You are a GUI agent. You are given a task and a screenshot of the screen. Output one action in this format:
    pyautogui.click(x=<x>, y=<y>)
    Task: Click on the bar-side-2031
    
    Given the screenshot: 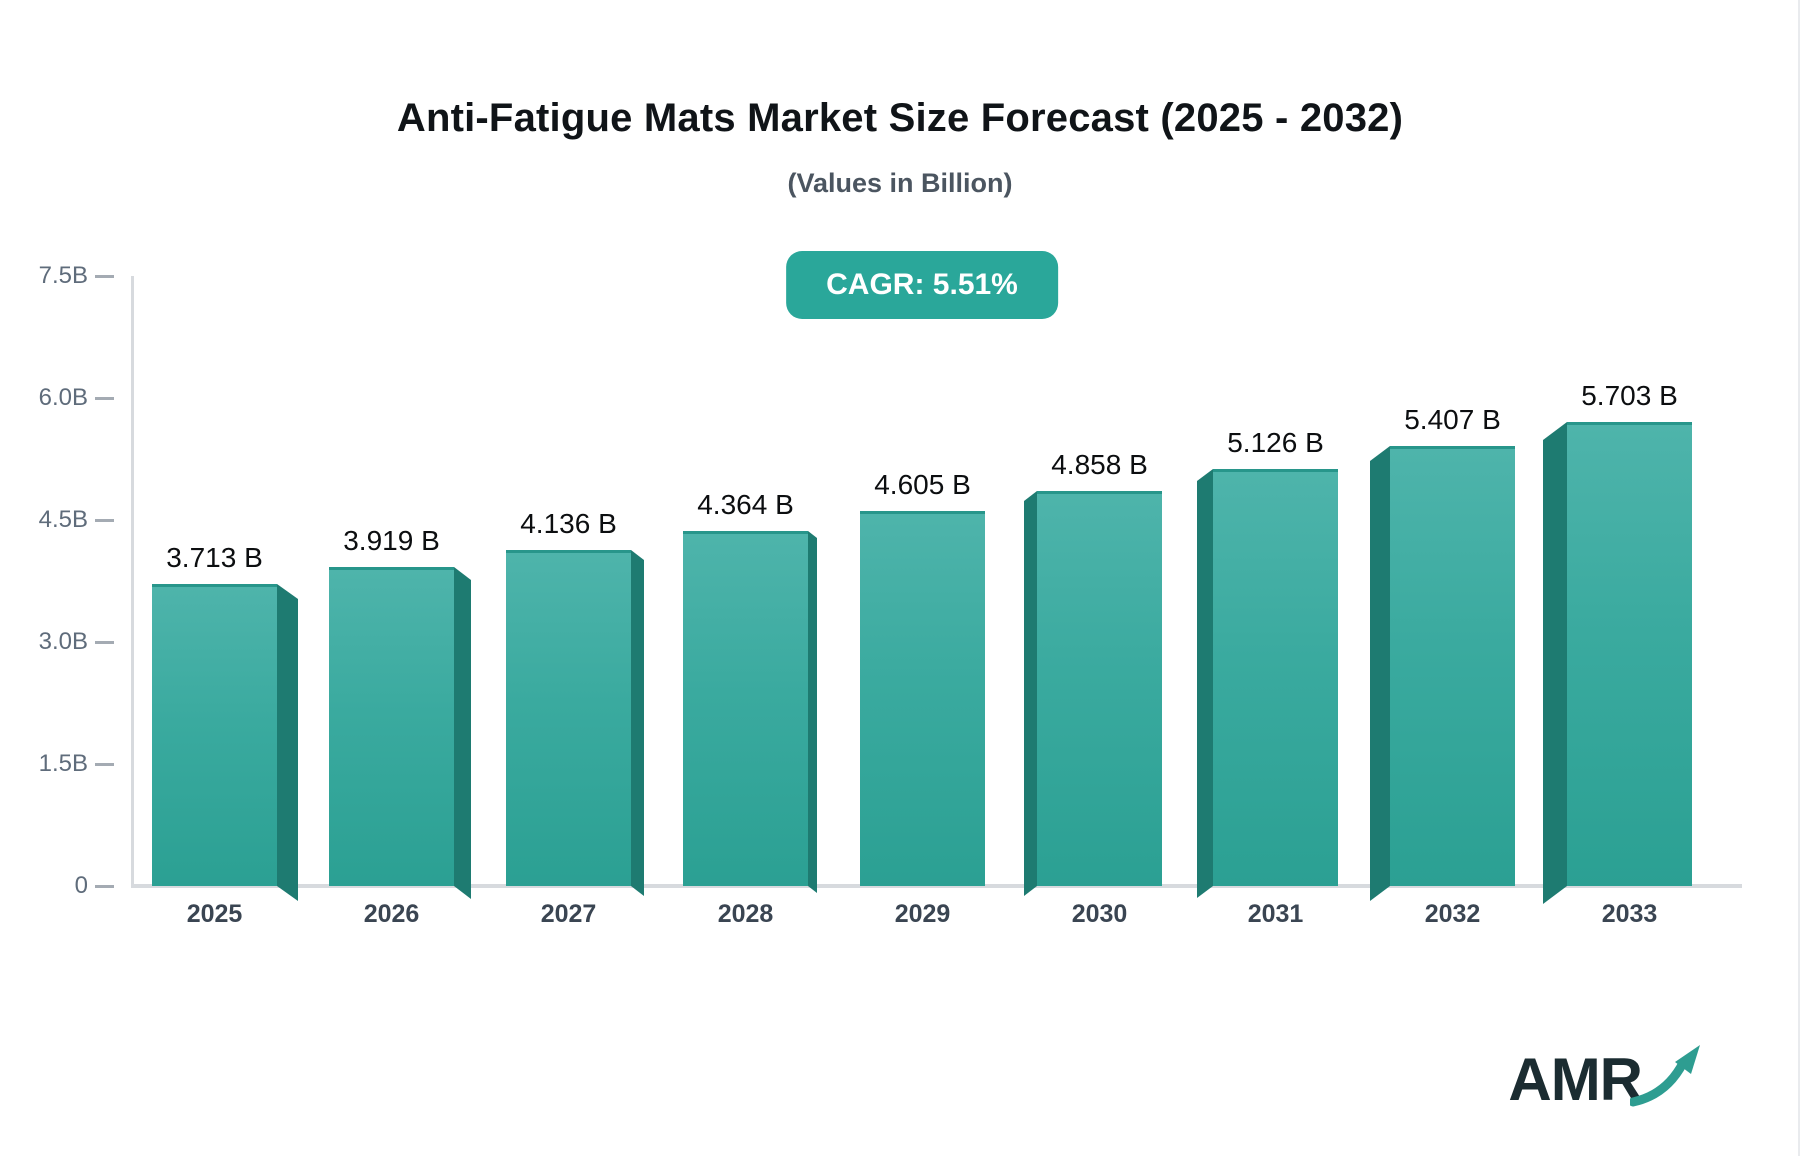 What is the action you would take?
    pyautogui.click(x=1205, y=683)
    